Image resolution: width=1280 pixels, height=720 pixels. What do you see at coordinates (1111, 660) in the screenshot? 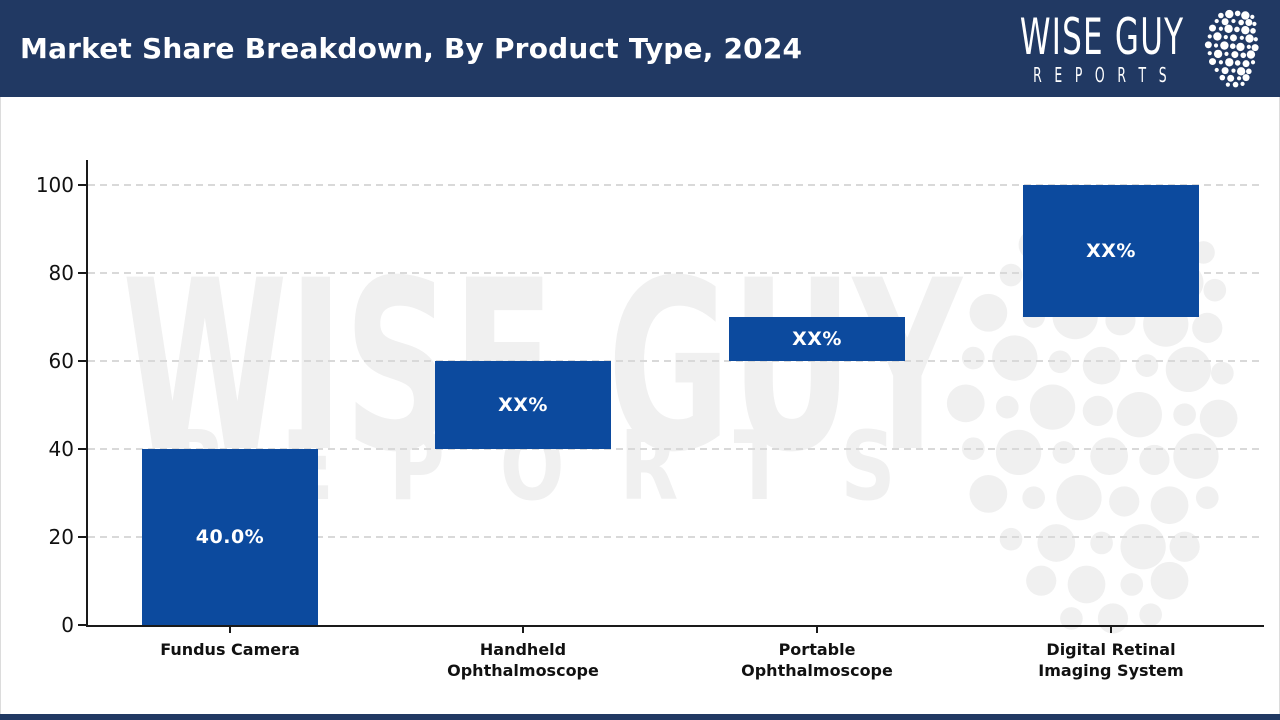
I see `x-category-label: Digital Retinal Imaging System` at bounding box center [1111, 660].